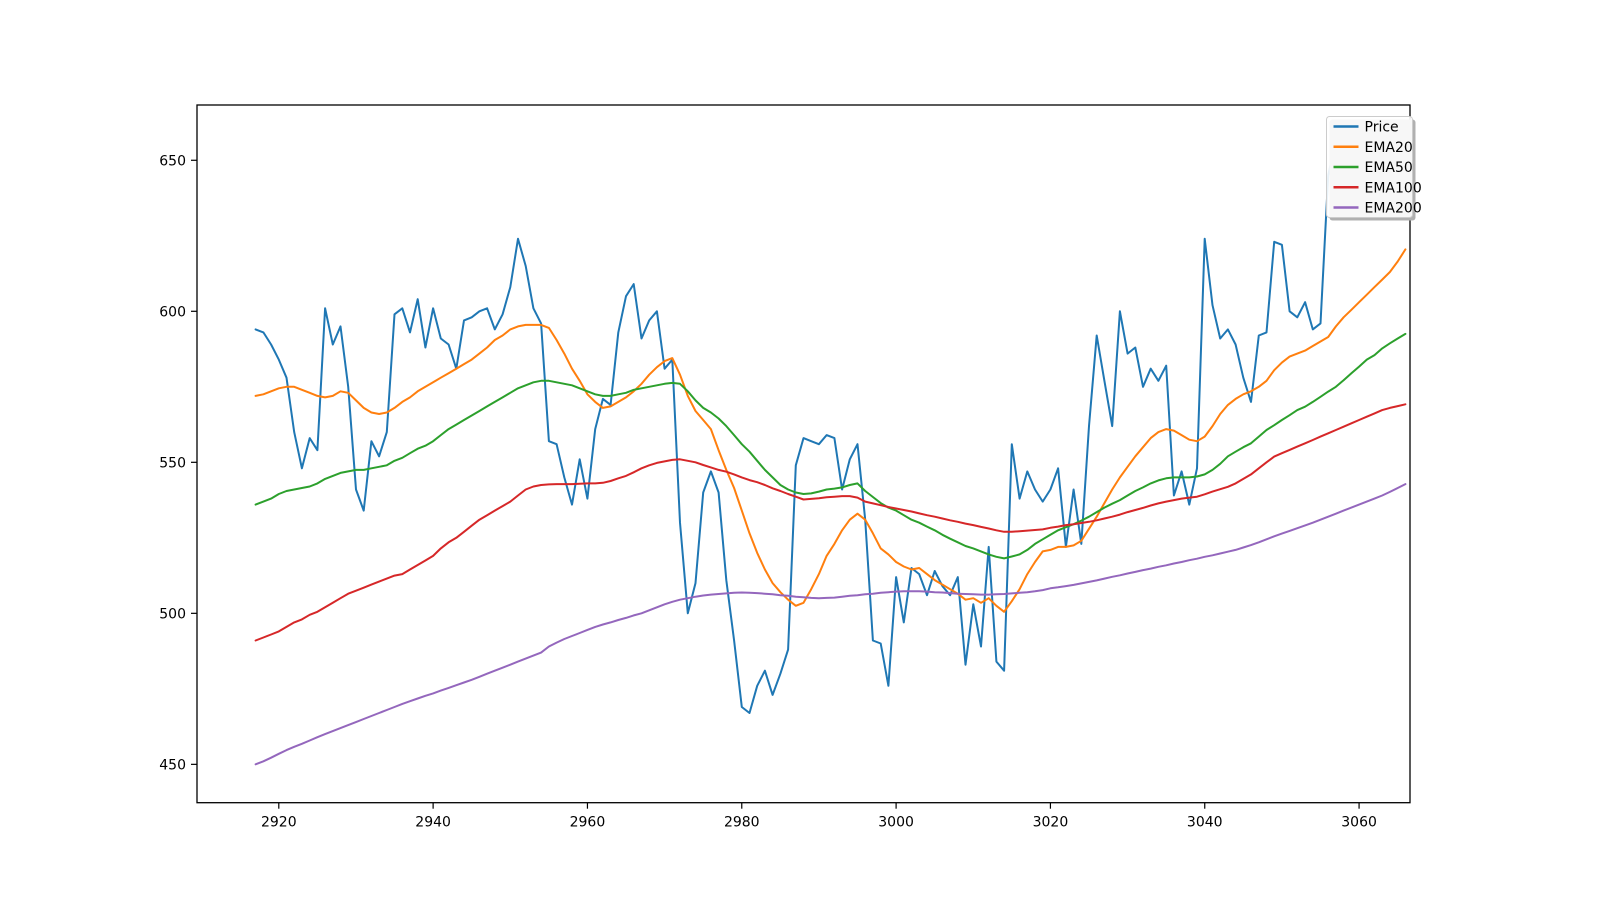 This screenshot has width=1600, height=900. I want to click on x-tick-label: 2960, so click(588, 823).